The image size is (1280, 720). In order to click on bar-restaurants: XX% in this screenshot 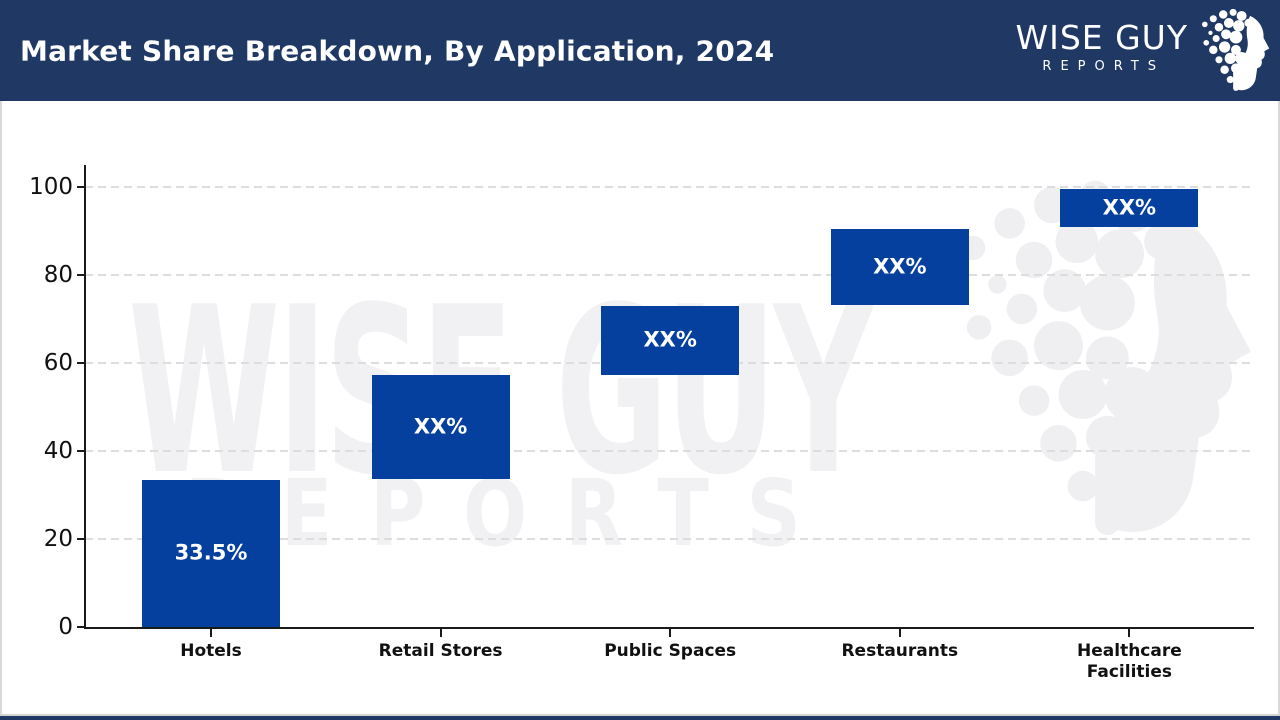, I will do `click(899, 266)`.